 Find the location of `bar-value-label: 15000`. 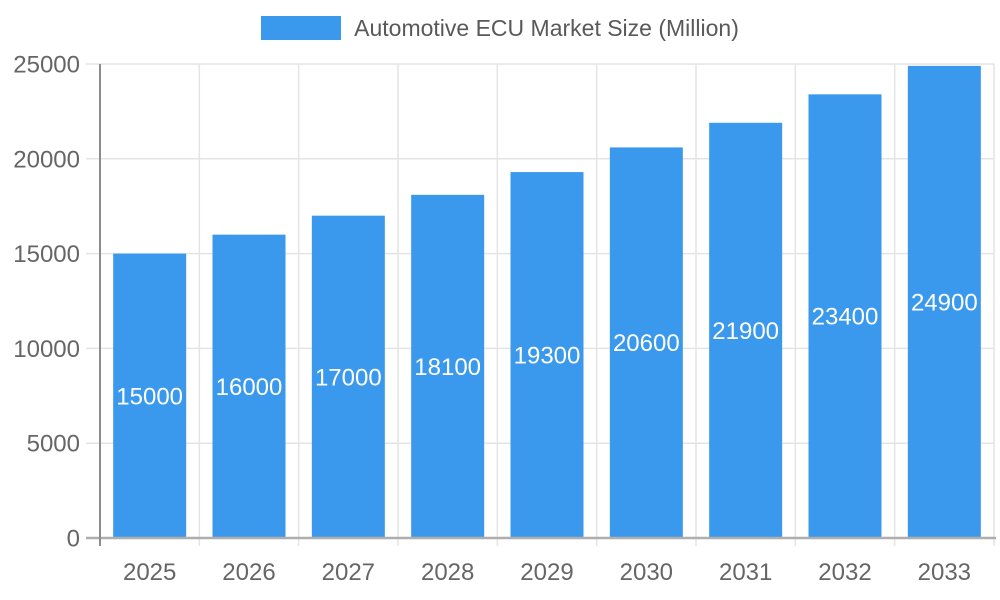

bar-value-label: 15000 is located at coordinates (149, 396).